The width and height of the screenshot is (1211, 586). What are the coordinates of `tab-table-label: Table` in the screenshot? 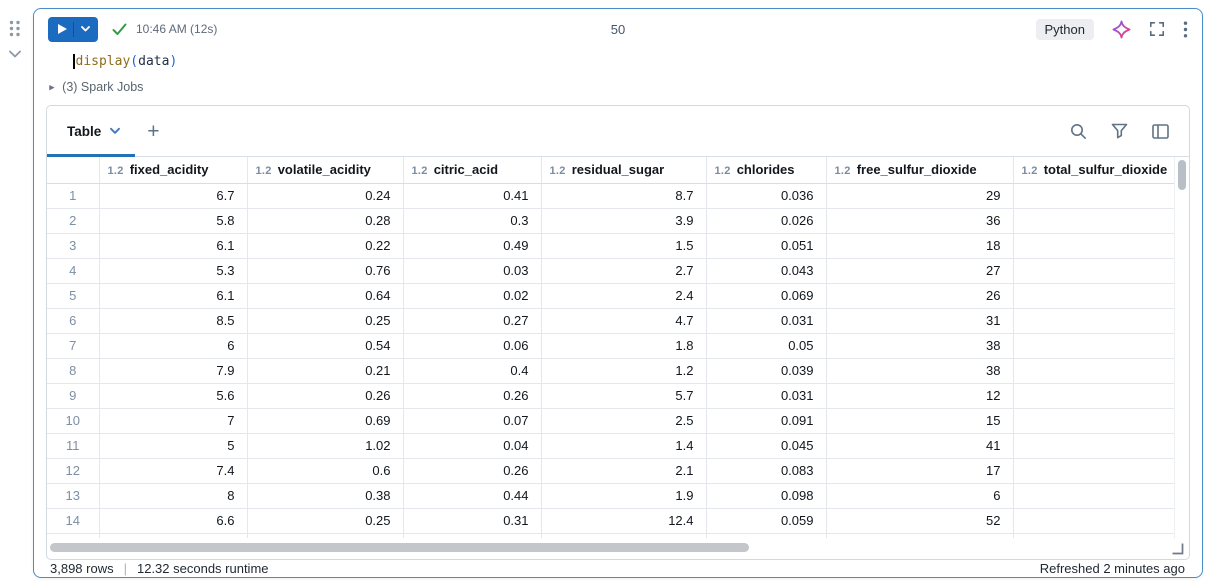 It's located at (84, 131).